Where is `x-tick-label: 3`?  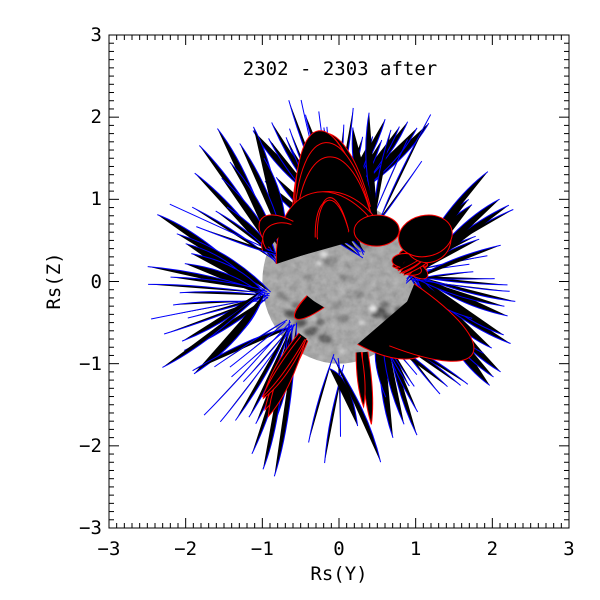
x-tick-label: 3 is located at coordinates (569, 549).